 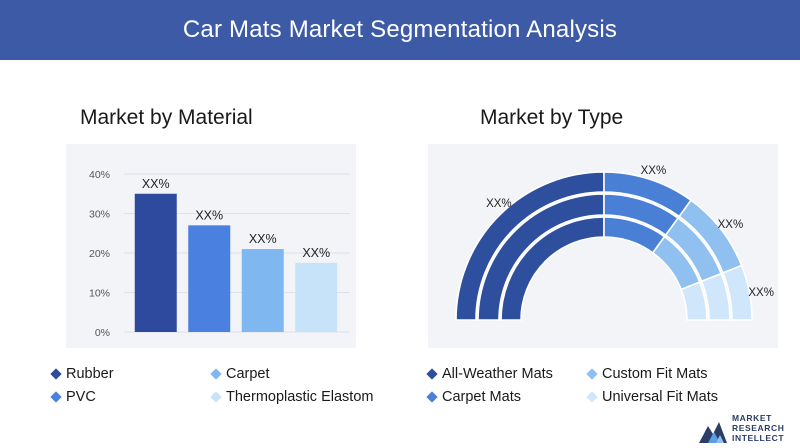 I want to click on legend-label: Custom Fit Mats, so click(x=655, y=374).